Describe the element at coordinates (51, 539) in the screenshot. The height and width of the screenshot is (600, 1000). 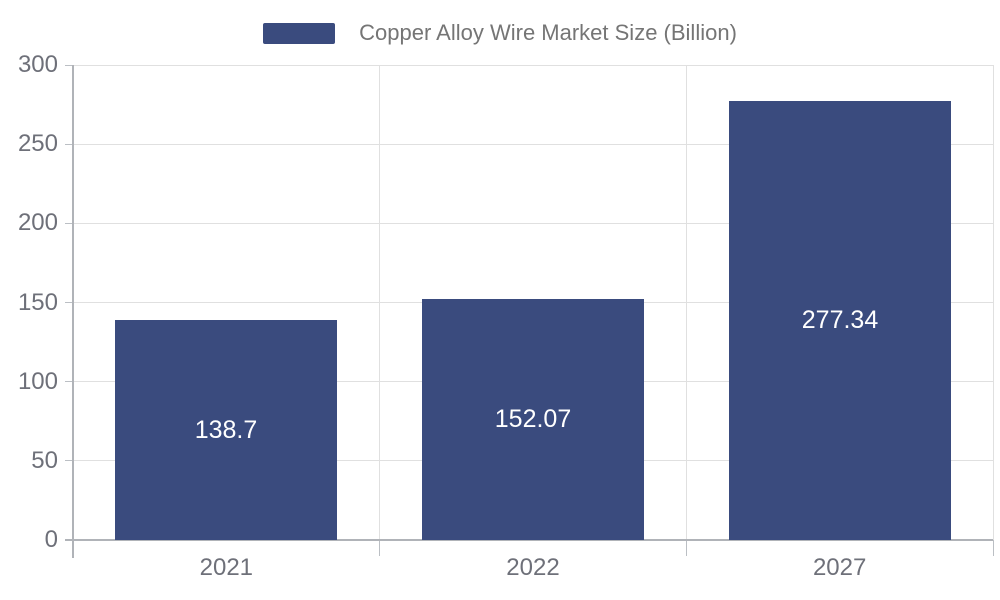
I see `y-tick-label: 0` at that location.